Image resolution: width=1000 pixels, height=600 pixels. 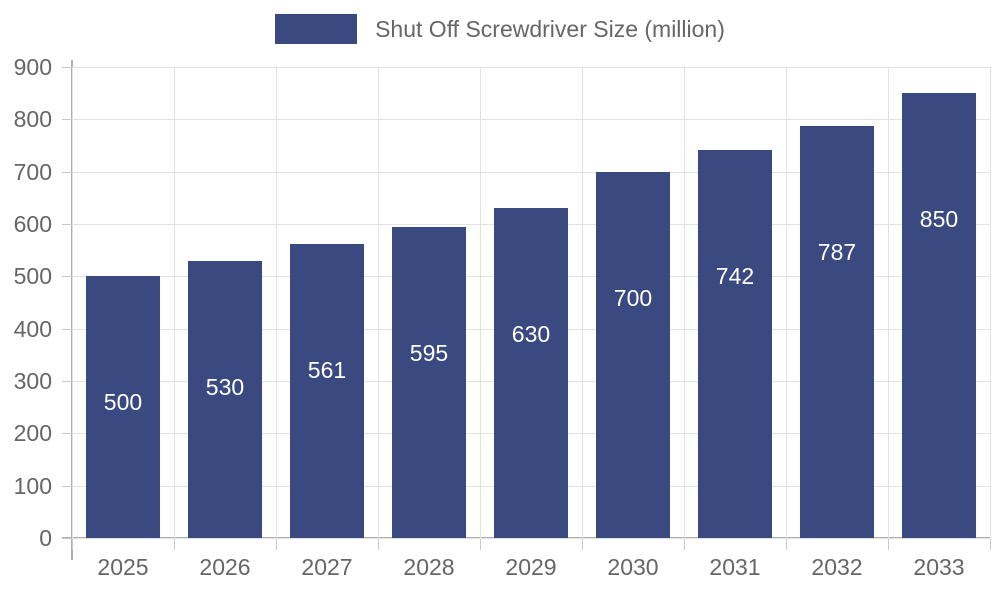 What do you see at coordinates (123, 567) in the screenshot?
I see `x-axis-tick-label: 2025` at bounding box center [123, 567].